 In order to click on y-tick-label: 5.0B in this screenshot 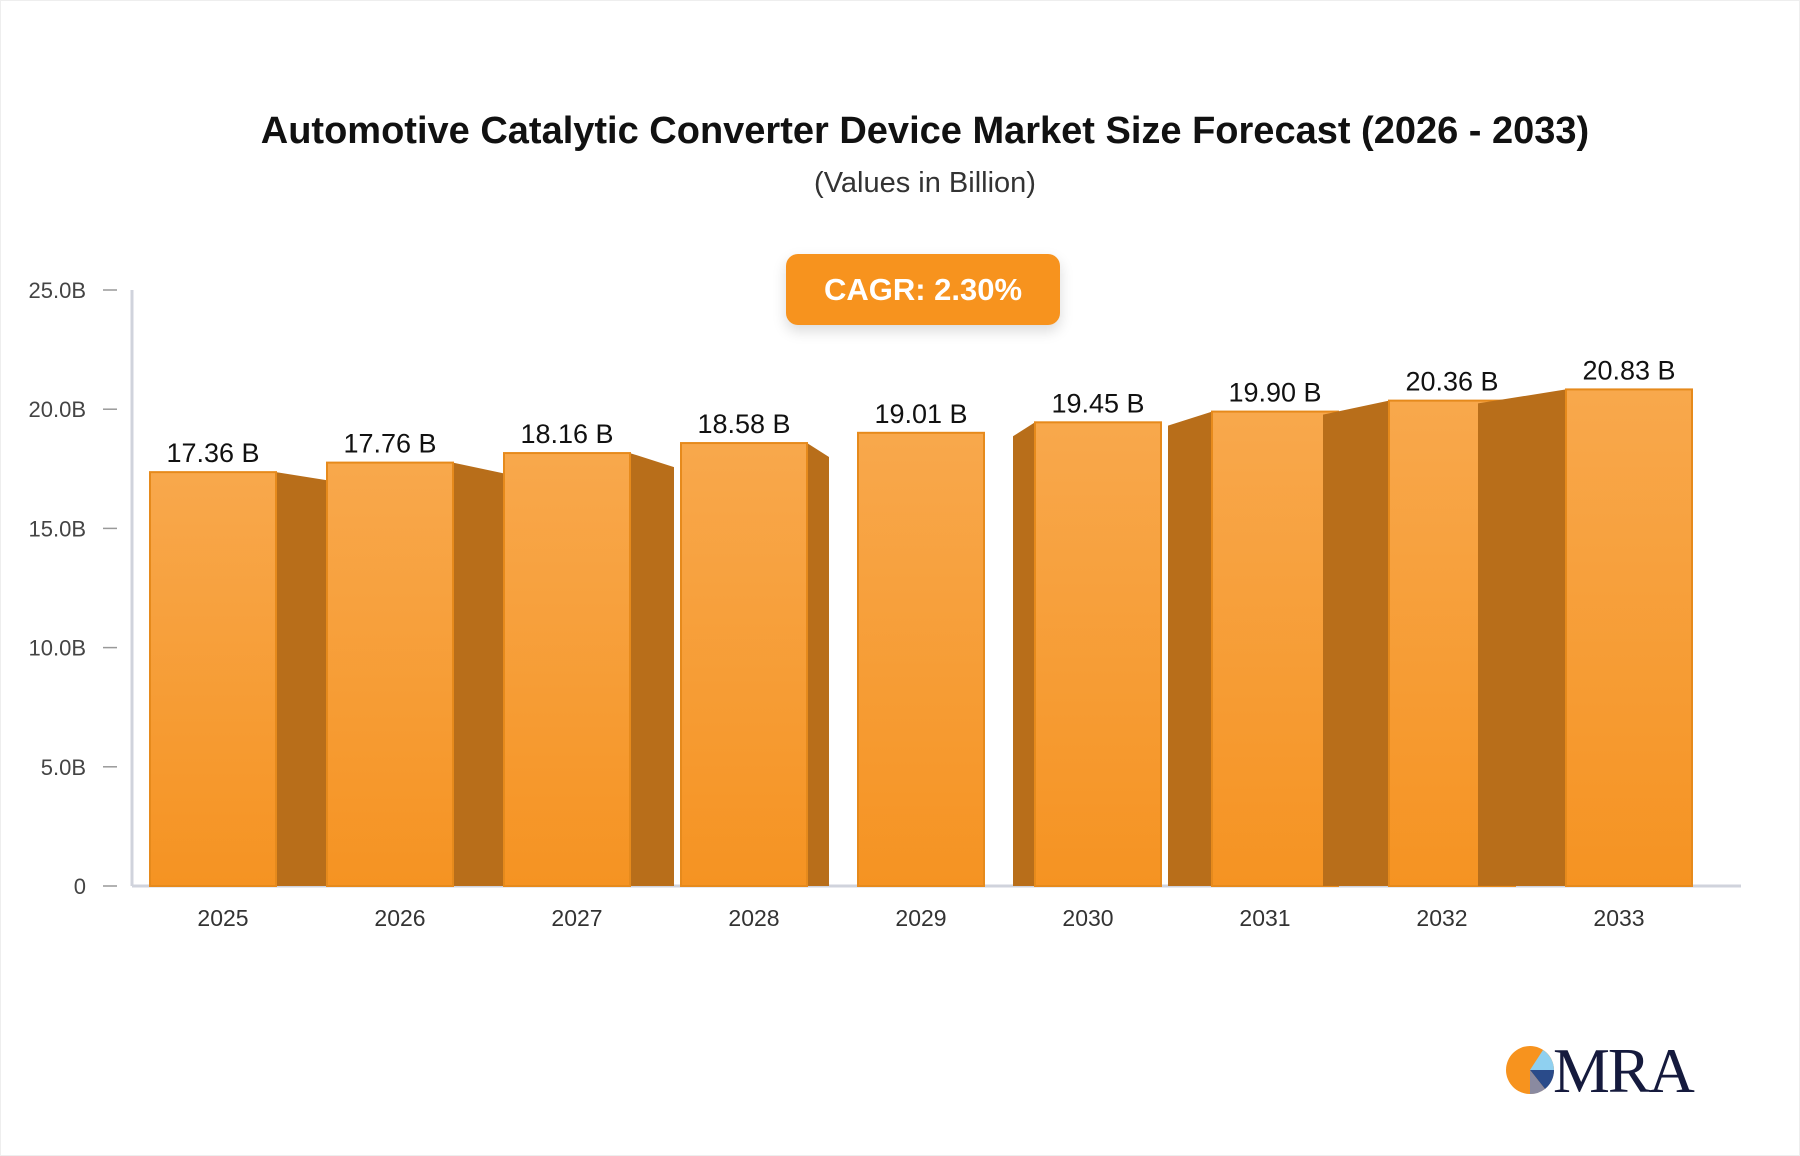, I will do `click(63, 767)`.